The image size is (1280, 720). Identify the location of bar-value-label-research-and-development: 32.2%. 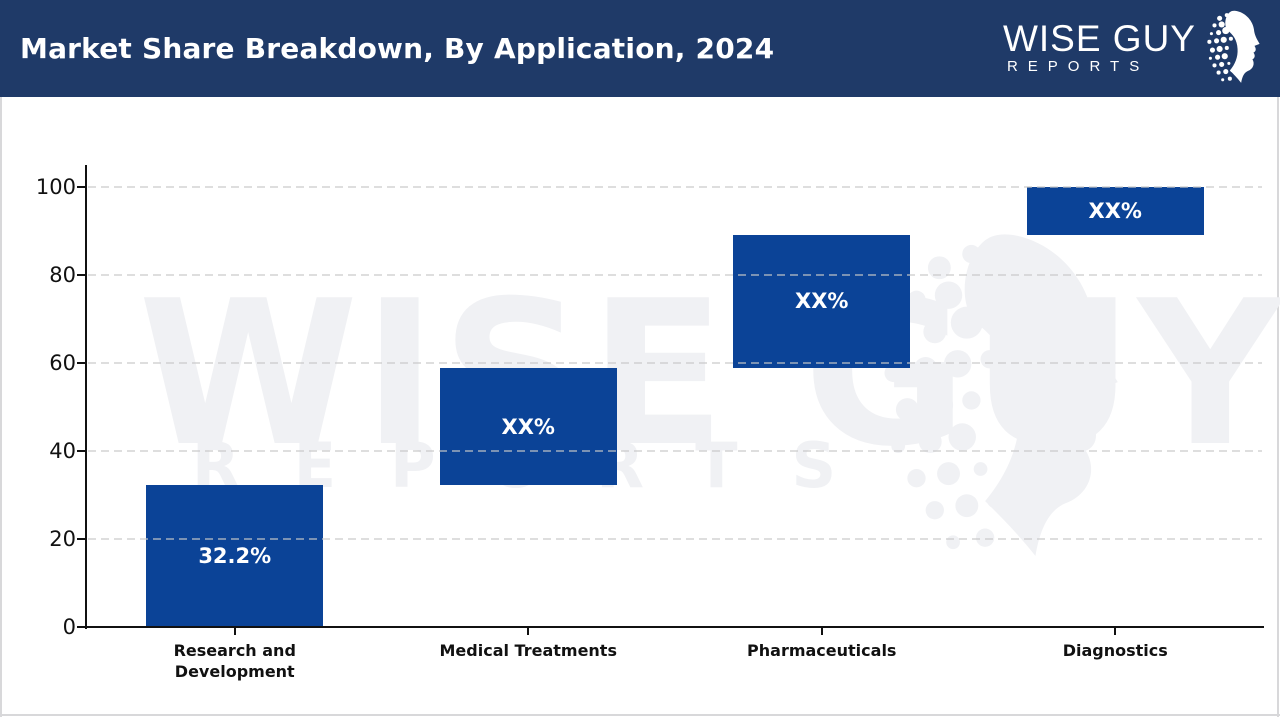
(235, 556).